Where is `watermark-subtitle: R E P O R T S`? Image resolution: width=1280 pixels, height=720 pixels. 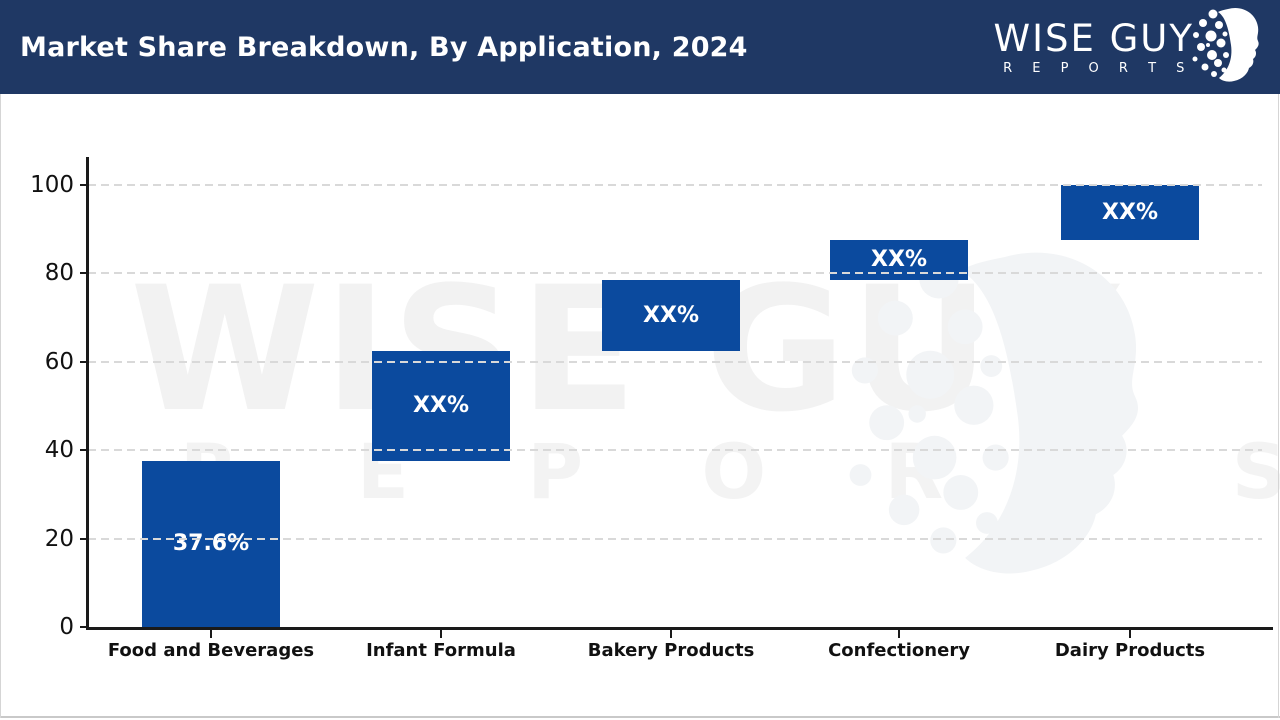
watermark-subtitle: R E P O R T S is located at coordinates (730, 471).